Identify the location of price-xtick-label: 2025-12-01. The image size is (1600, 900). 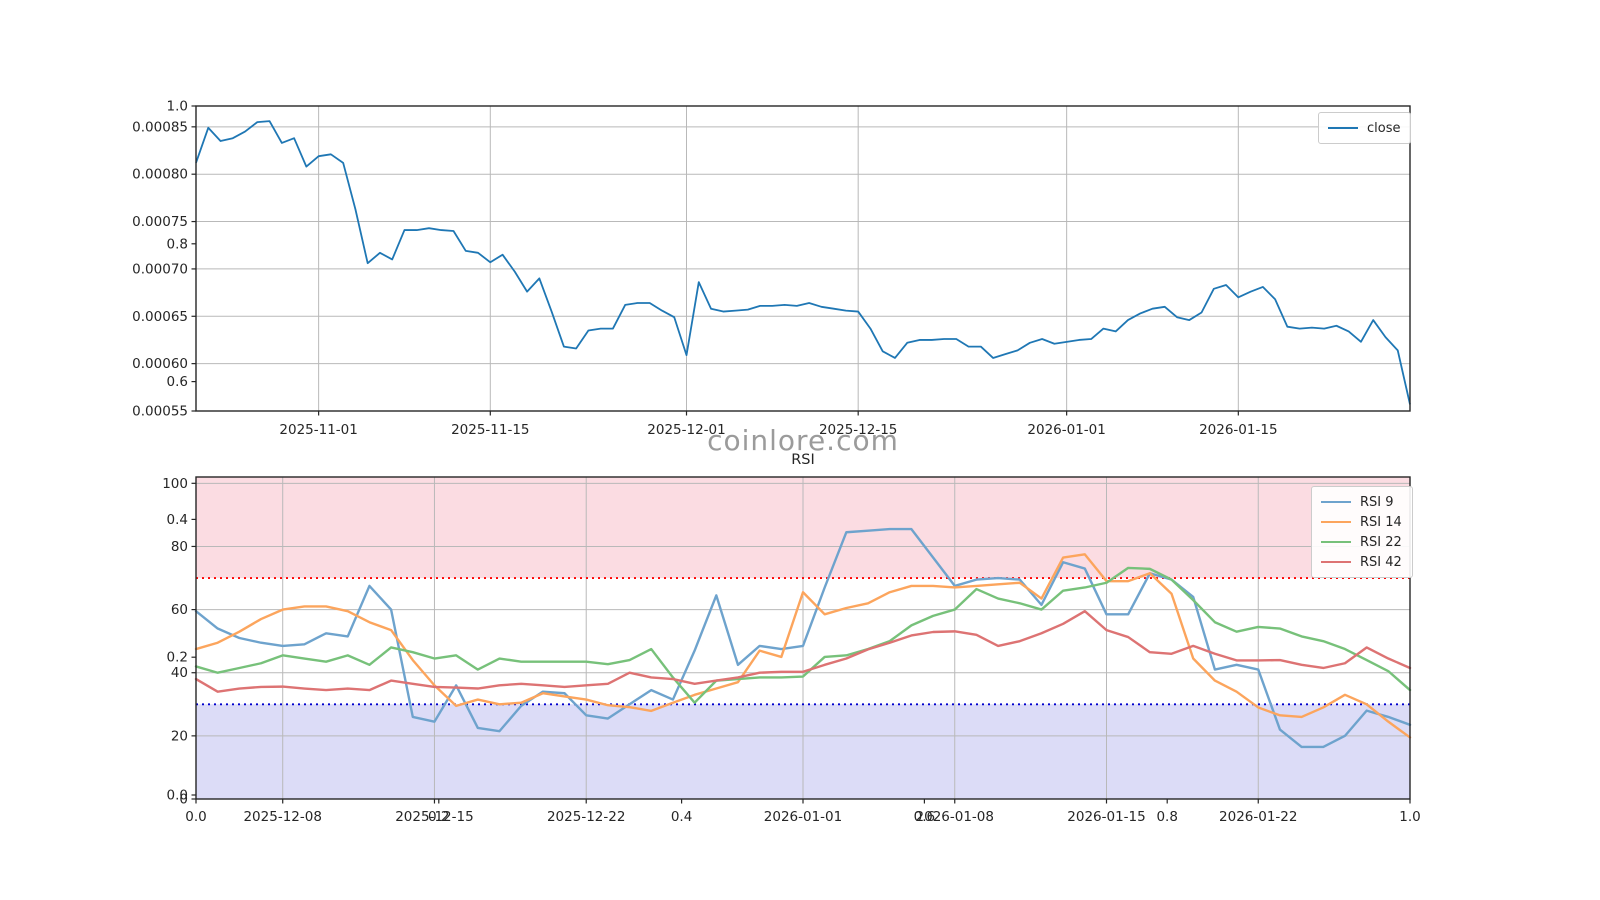
(686, 430).